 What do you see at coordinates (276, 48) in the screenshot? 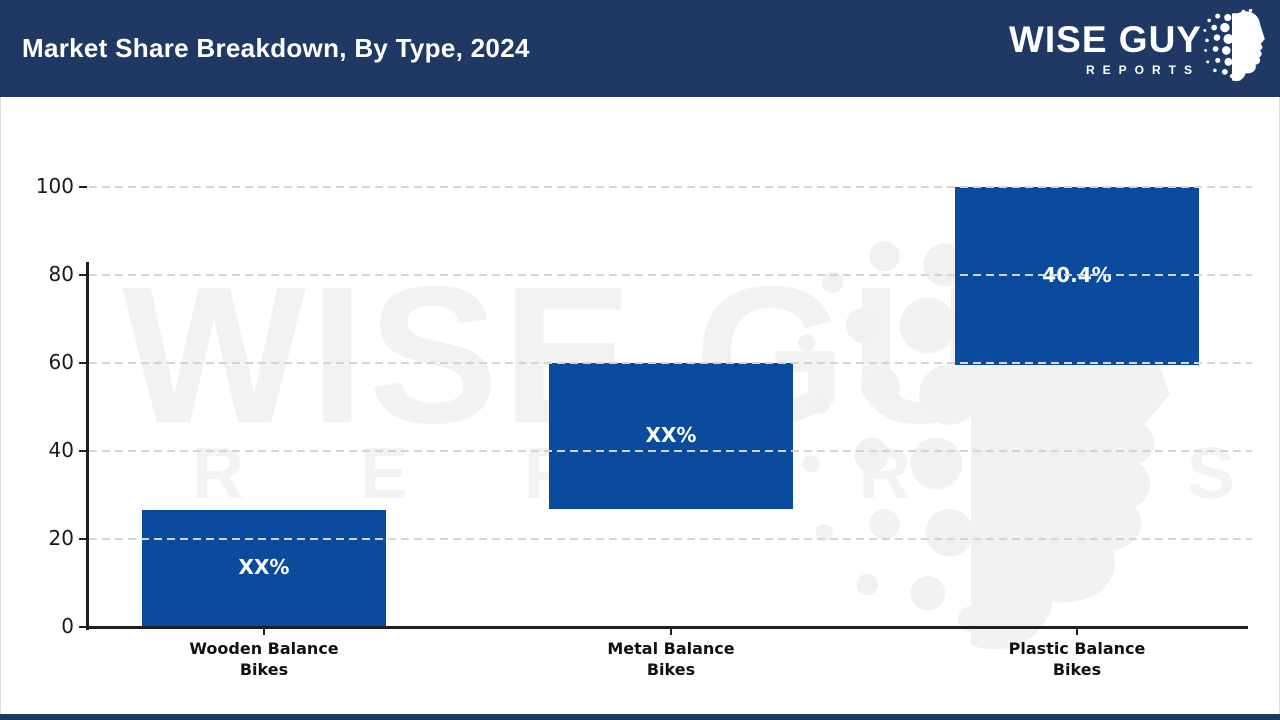
I see `page-title: Market Share Breakdown, By Type, 2024` at bounding box center [276, 48].